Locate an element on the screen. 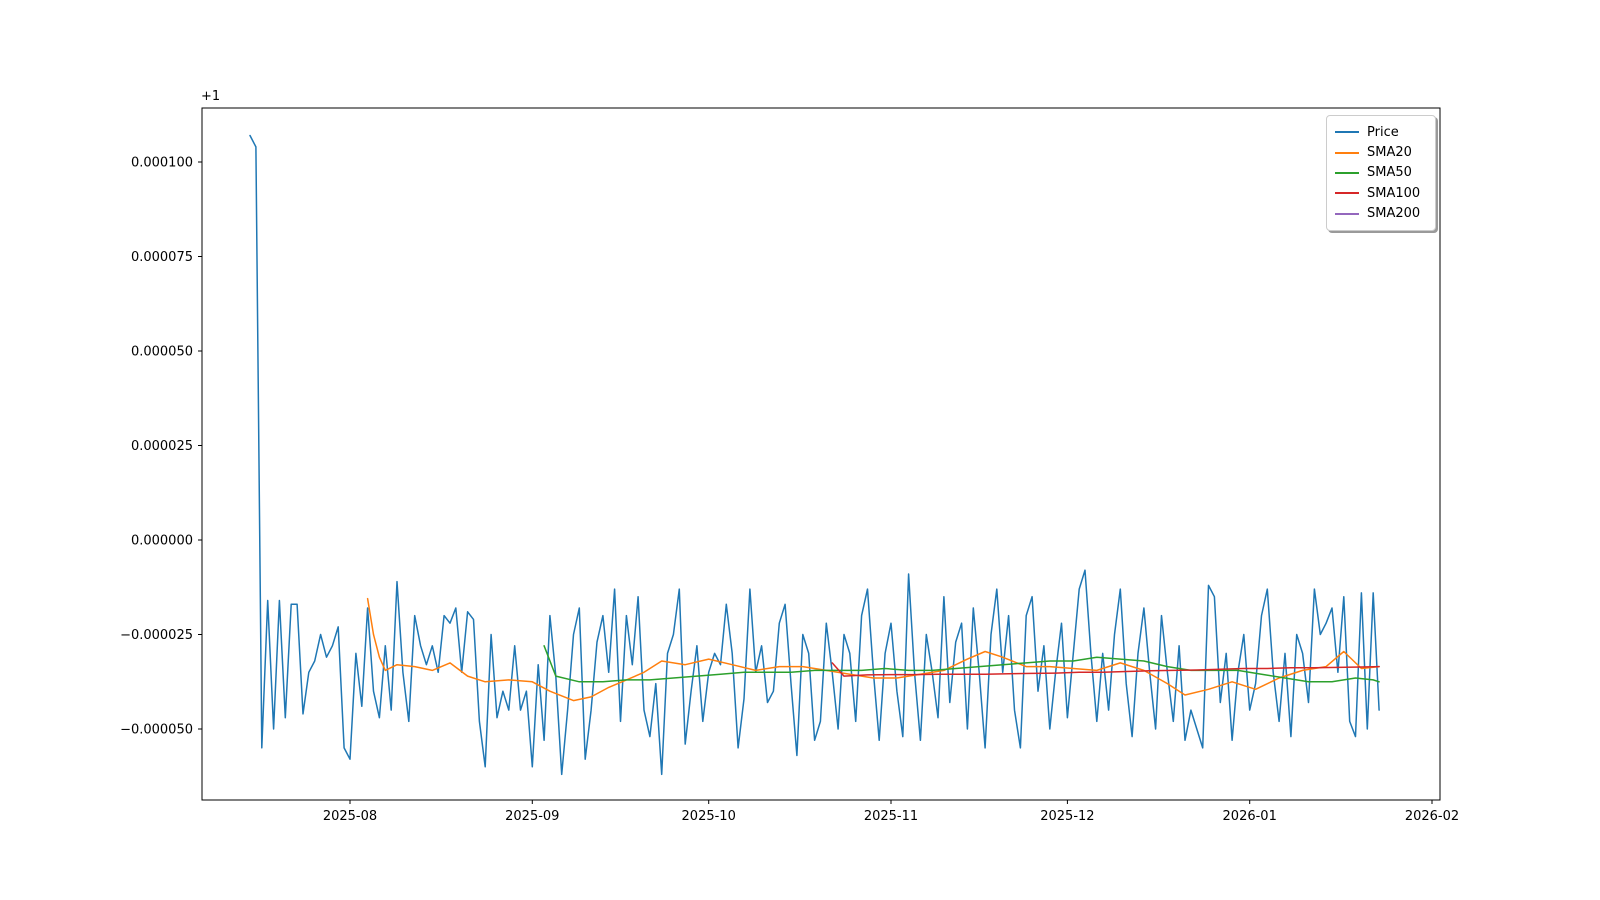  legend-line-sample-sma20 is located at coordinates (1347, 152).